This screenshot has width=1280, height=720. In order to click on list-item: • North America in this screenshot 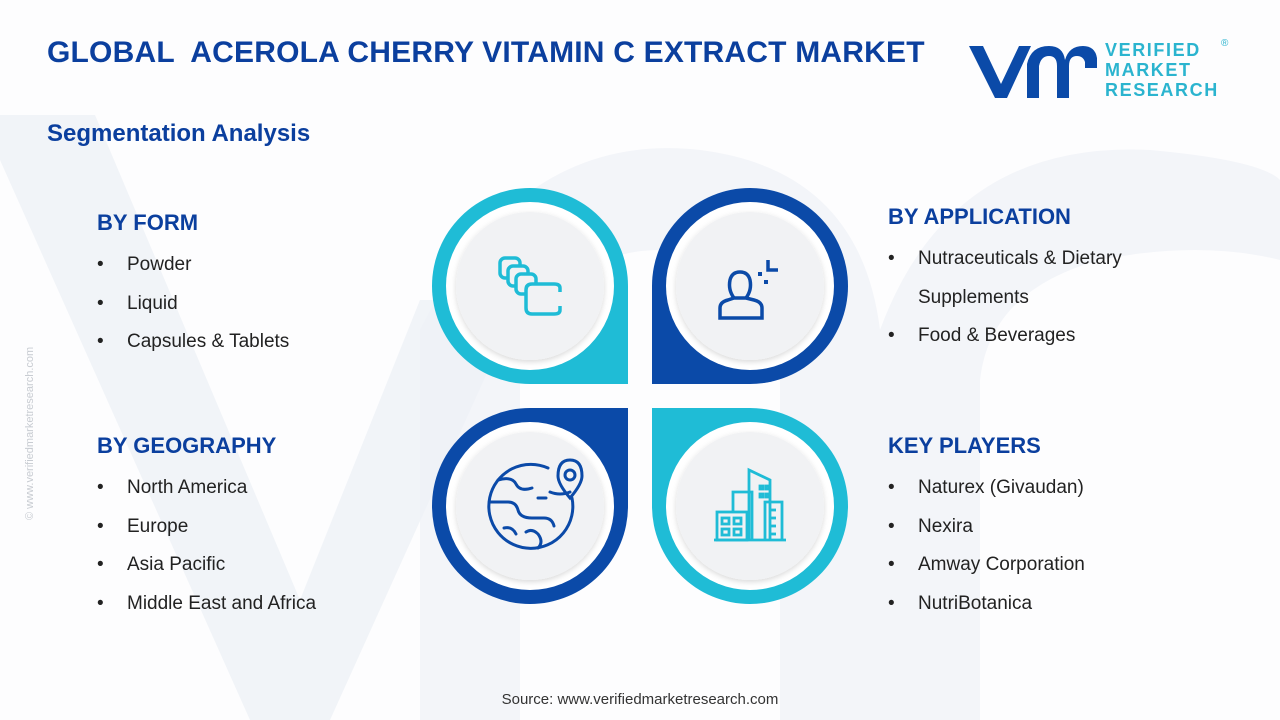, I will do `click(206, 488)`.